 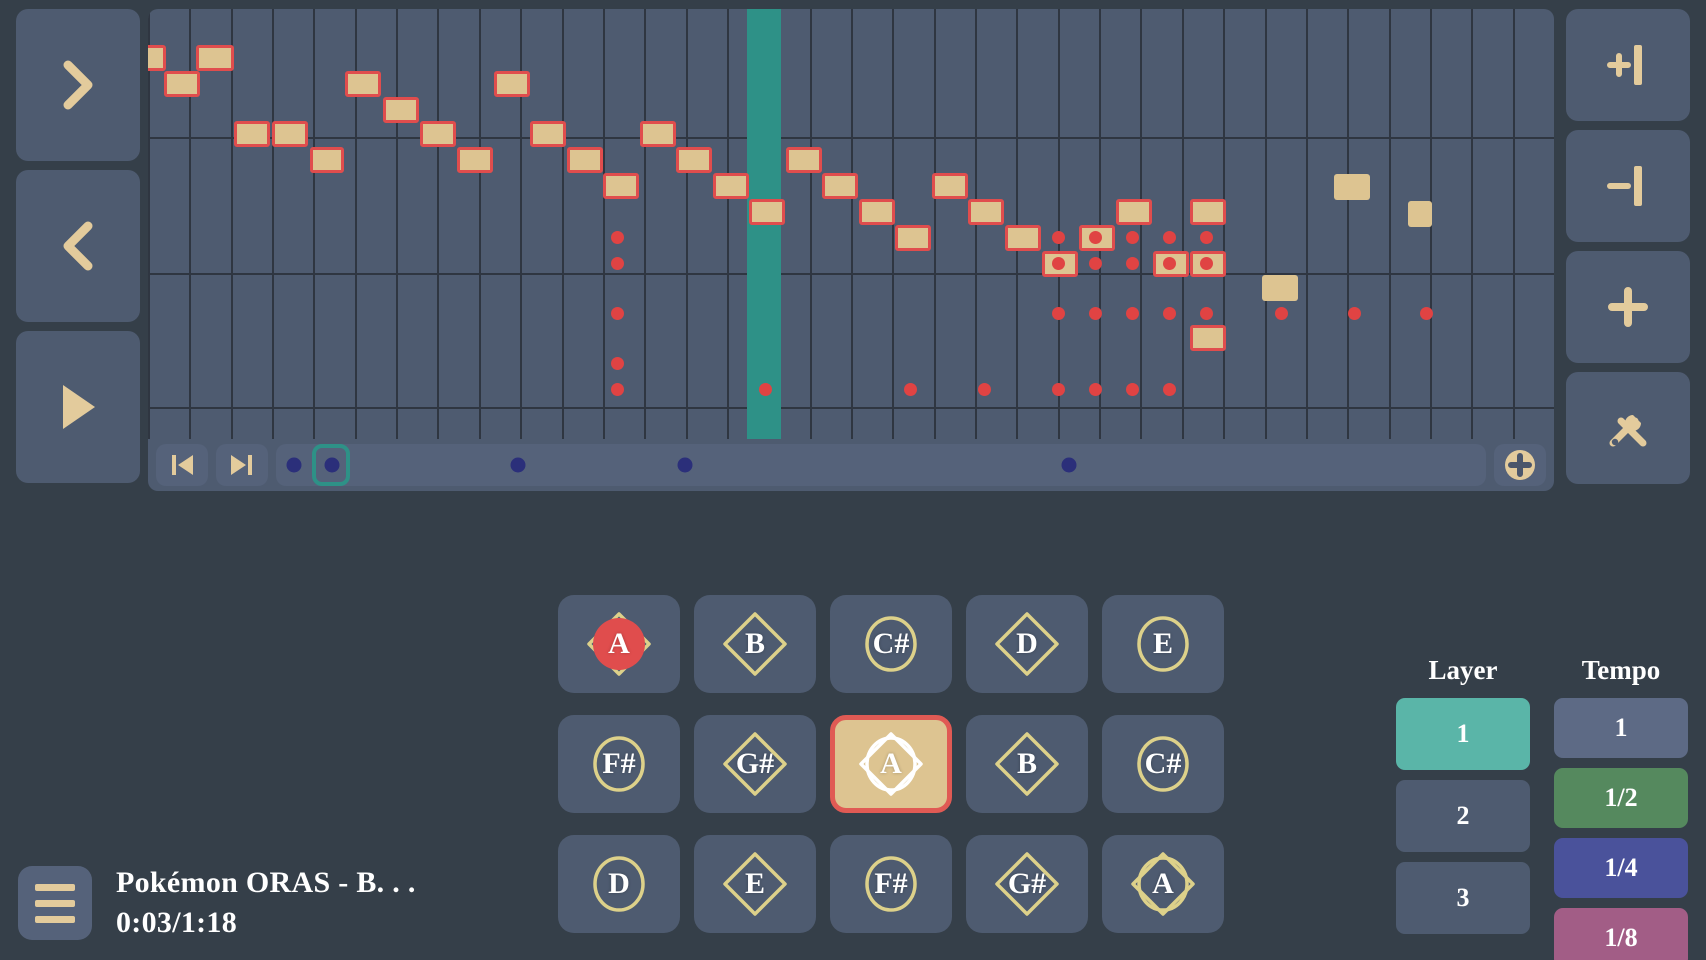 I want to click on diamond-shape-icon, so click(x=1027, y=884).